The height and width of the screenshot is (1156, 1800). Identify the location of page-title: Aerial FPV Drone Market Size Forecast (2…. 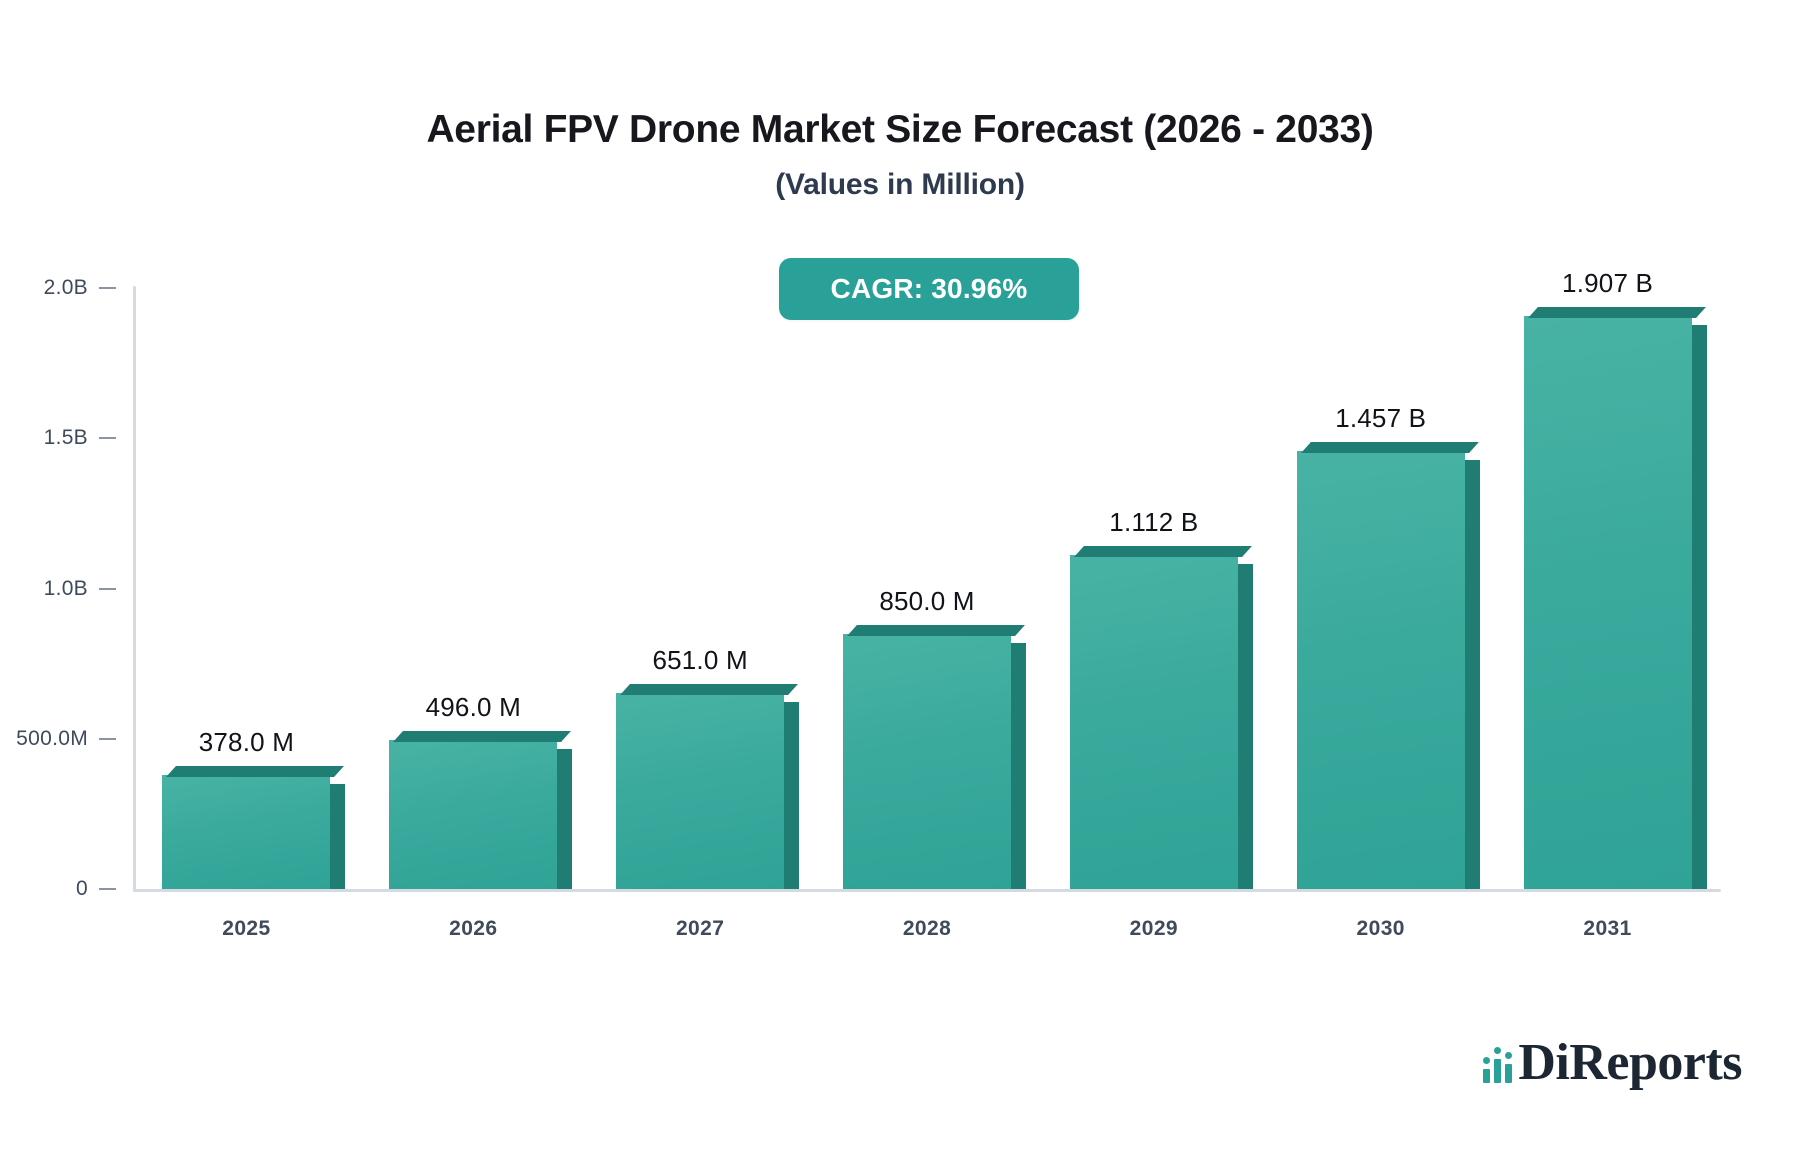
(900, 129).